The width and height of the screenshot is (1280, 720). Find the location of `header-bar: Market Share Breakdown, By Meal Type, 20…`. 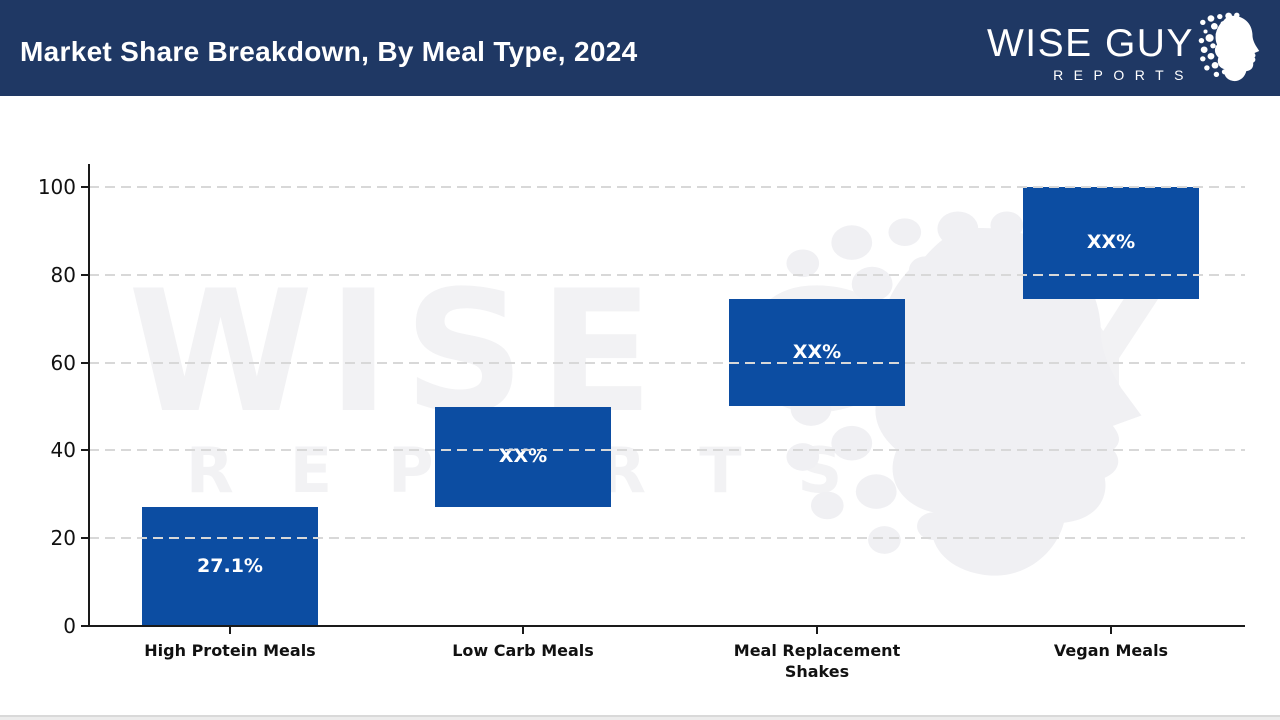

header-bar: Market Share Breakdown, By Meal Type, 20… is located at coordinates (640, 48).